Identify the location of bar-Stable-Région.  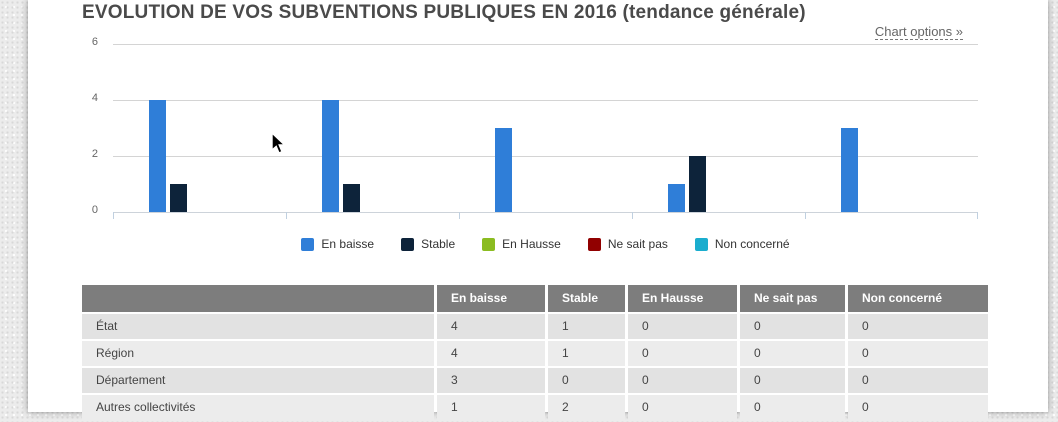
(352, 198).